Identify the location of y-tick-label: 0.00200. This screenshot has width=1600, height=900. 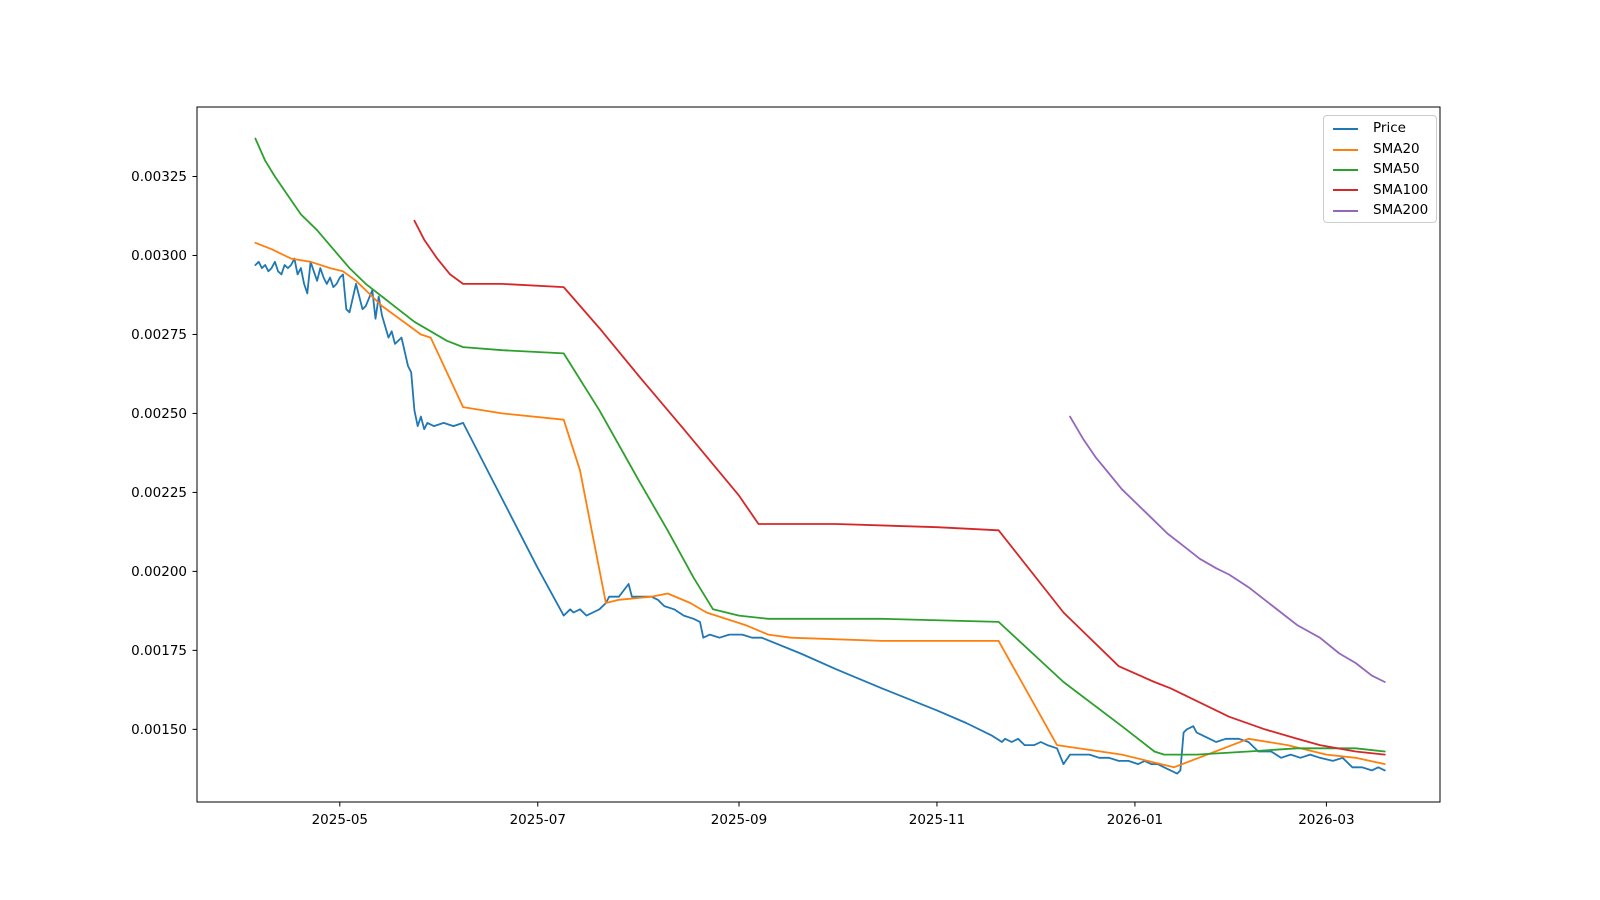
(159, 572).